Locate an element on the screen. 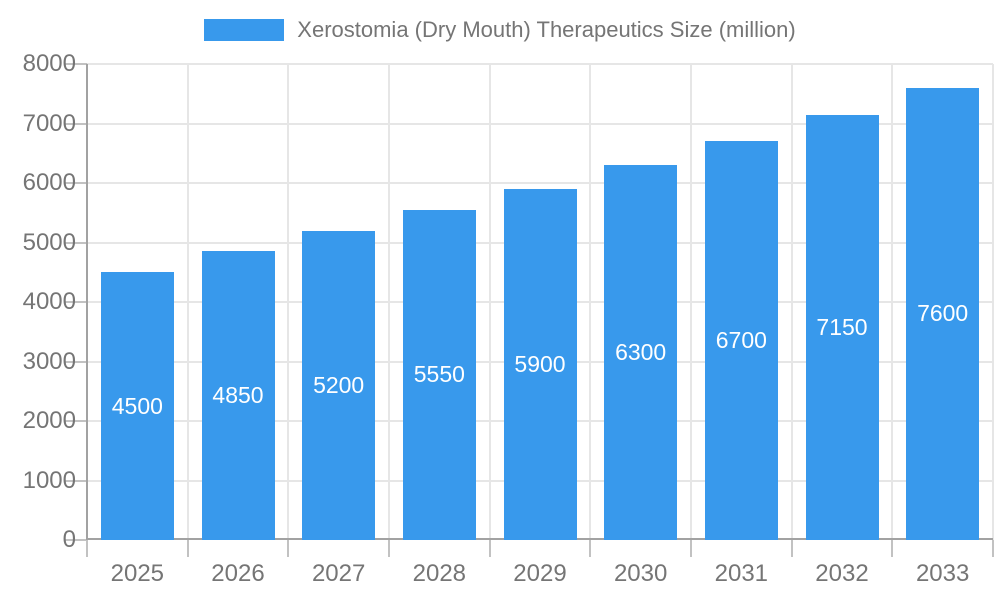  bar: 5550 is located at coordinates (439, 374).